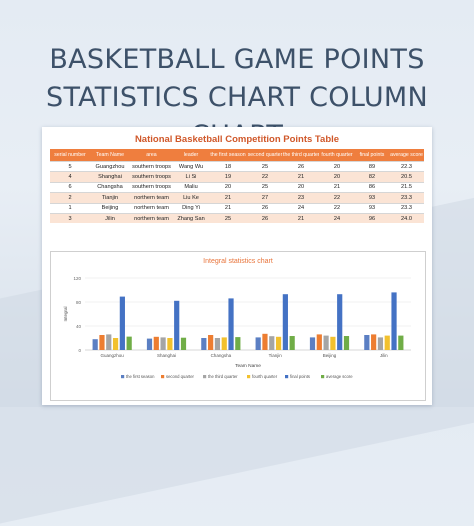 The width and height of the screenshot is (474, 526). What do you see at coordinates (301, 198) in the screenshot?
I see `table-cell: 23` at bounding box center [301, 198].